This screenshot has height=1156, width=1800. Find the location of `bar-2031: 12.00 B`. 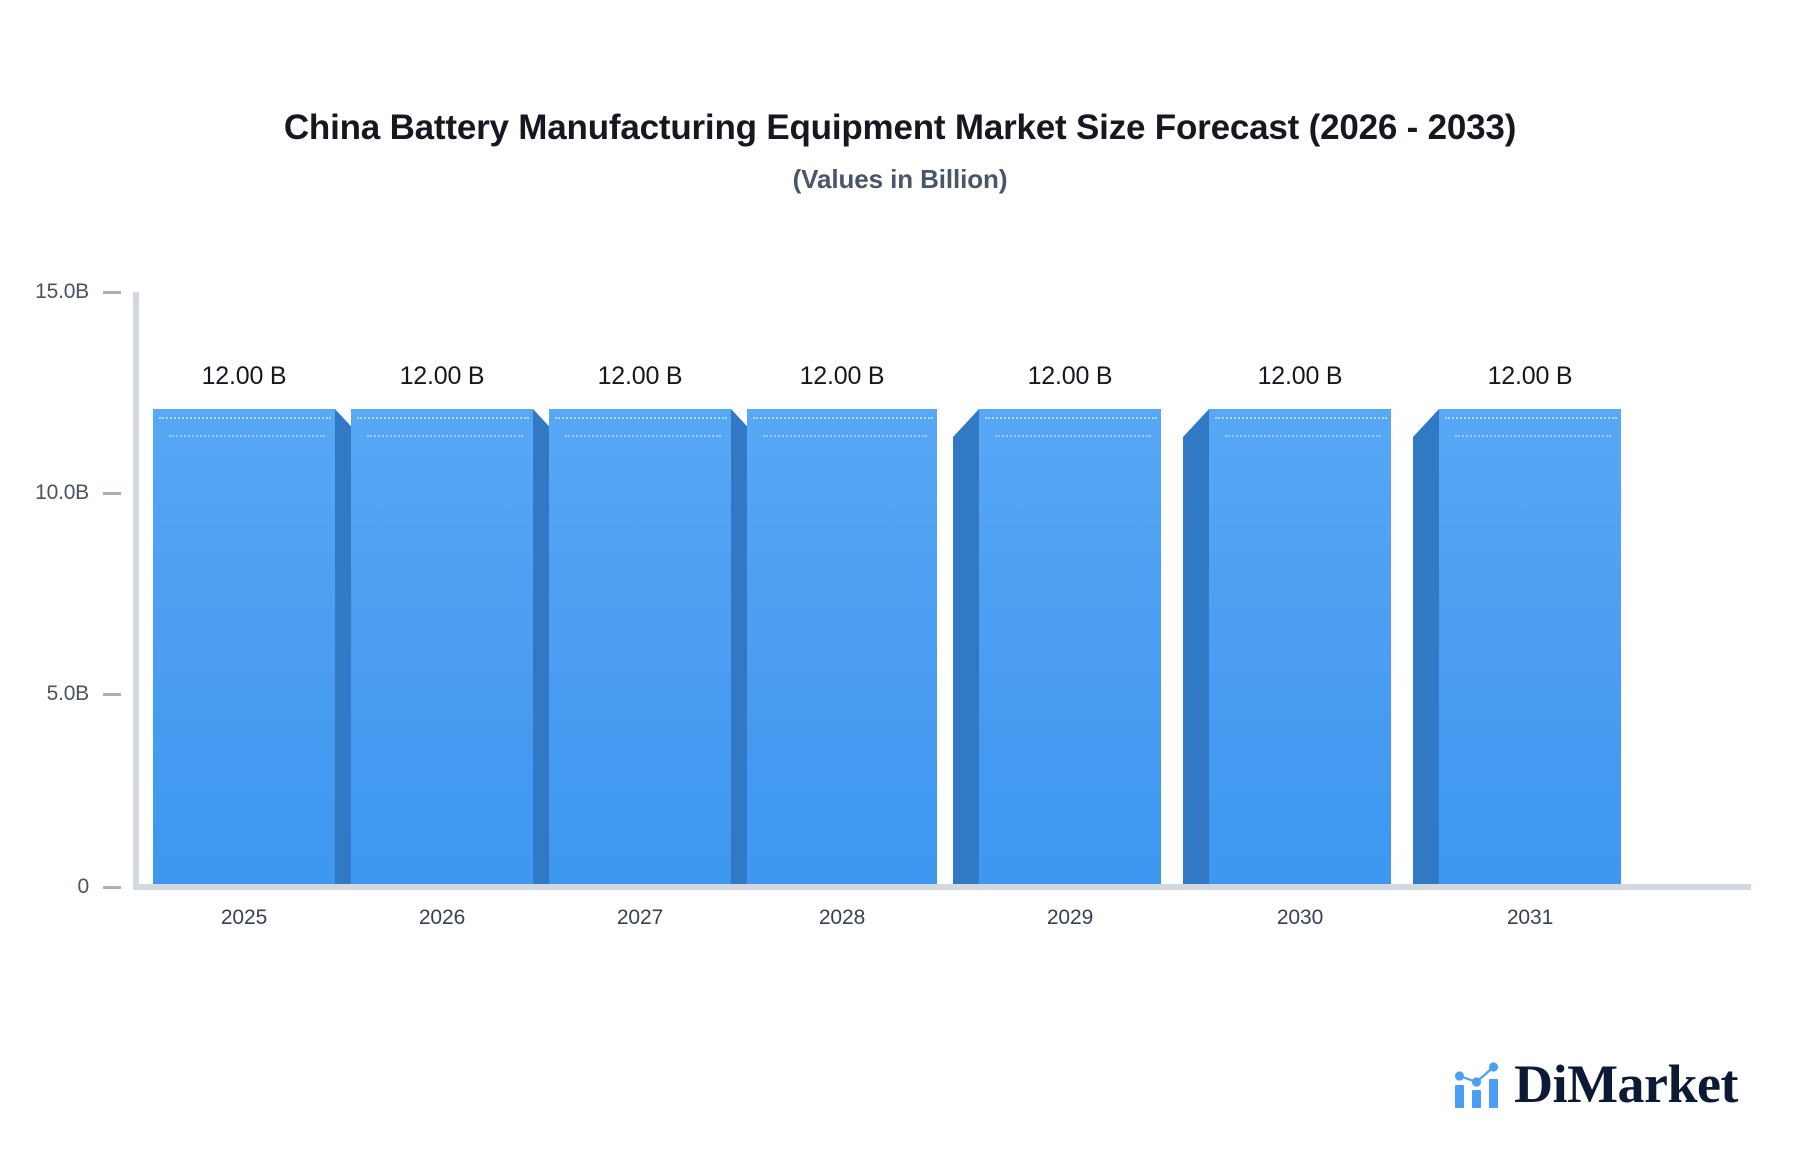

bar-2031: 12.00 B is located at coordinates (1517, 588).